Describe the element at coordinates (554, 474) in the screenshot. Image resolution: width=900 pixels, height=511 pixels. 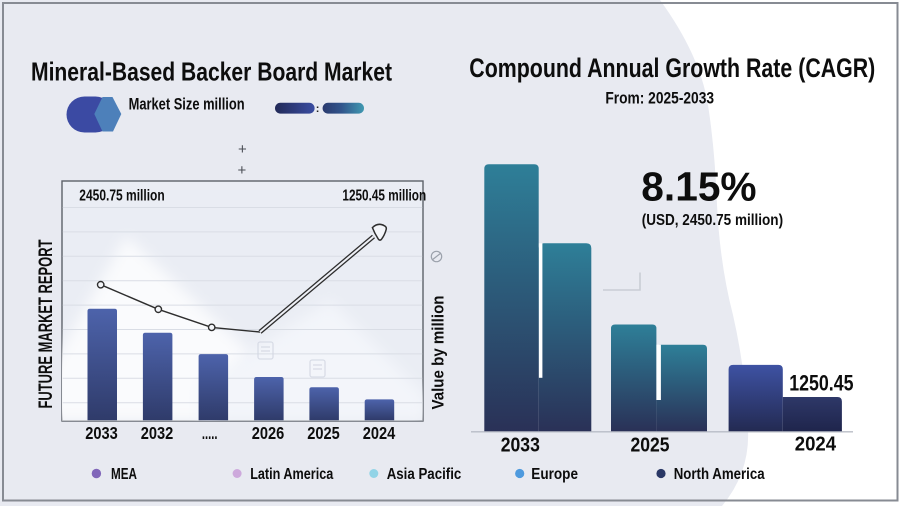
I see `svg-text: Europe` at that location.